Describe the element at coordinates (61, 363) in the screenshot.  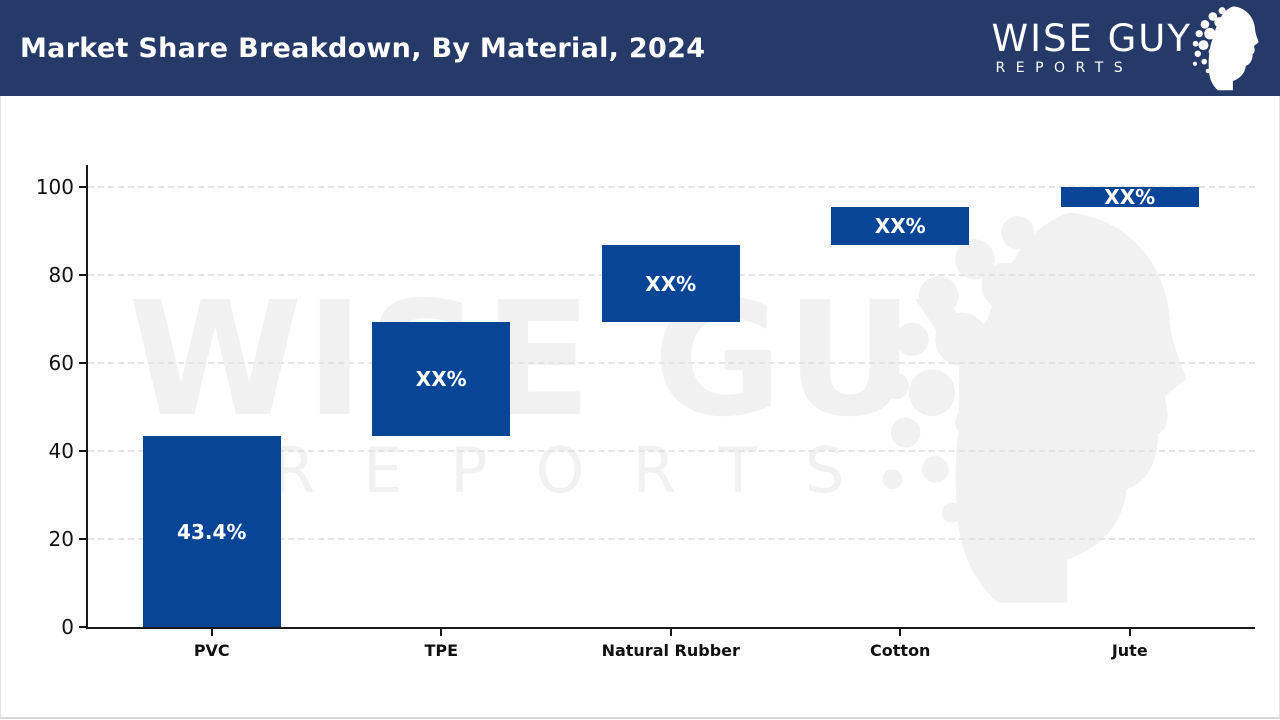
I see `y-axis-tick-label: 60` at that location.